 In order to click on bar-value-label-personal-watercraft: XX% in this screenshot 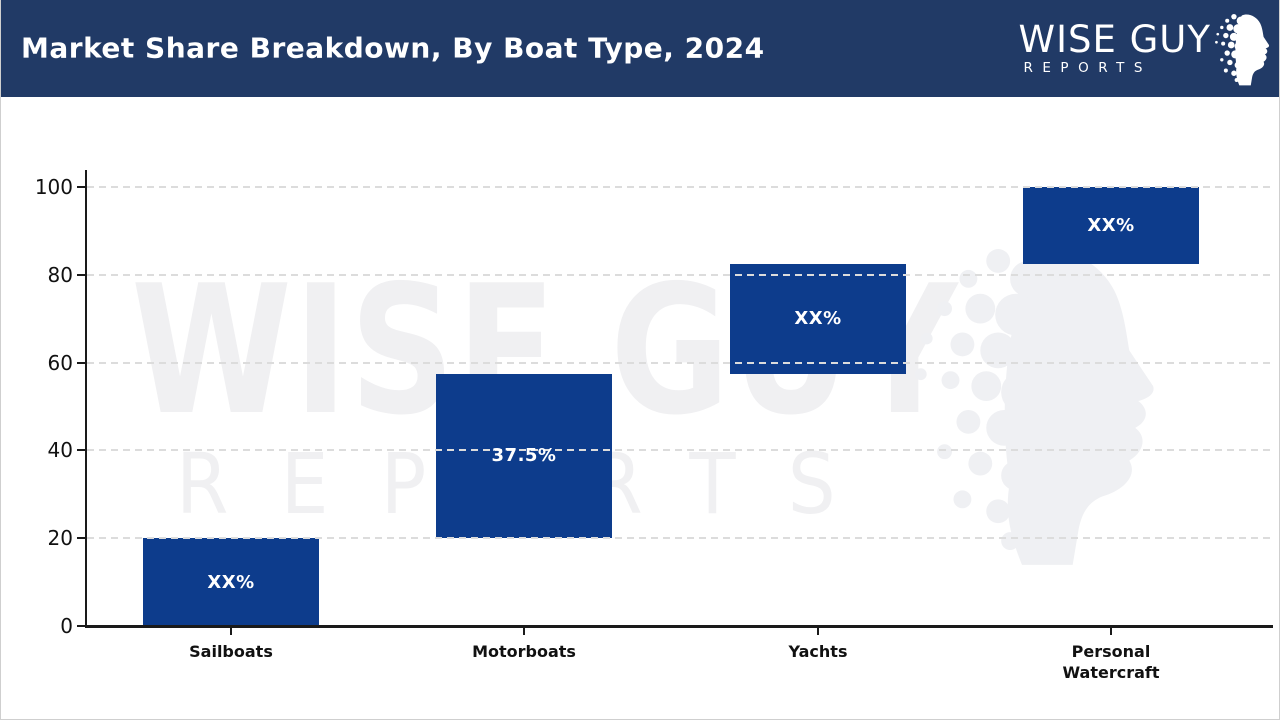, I will do `click(1111, 225)`.